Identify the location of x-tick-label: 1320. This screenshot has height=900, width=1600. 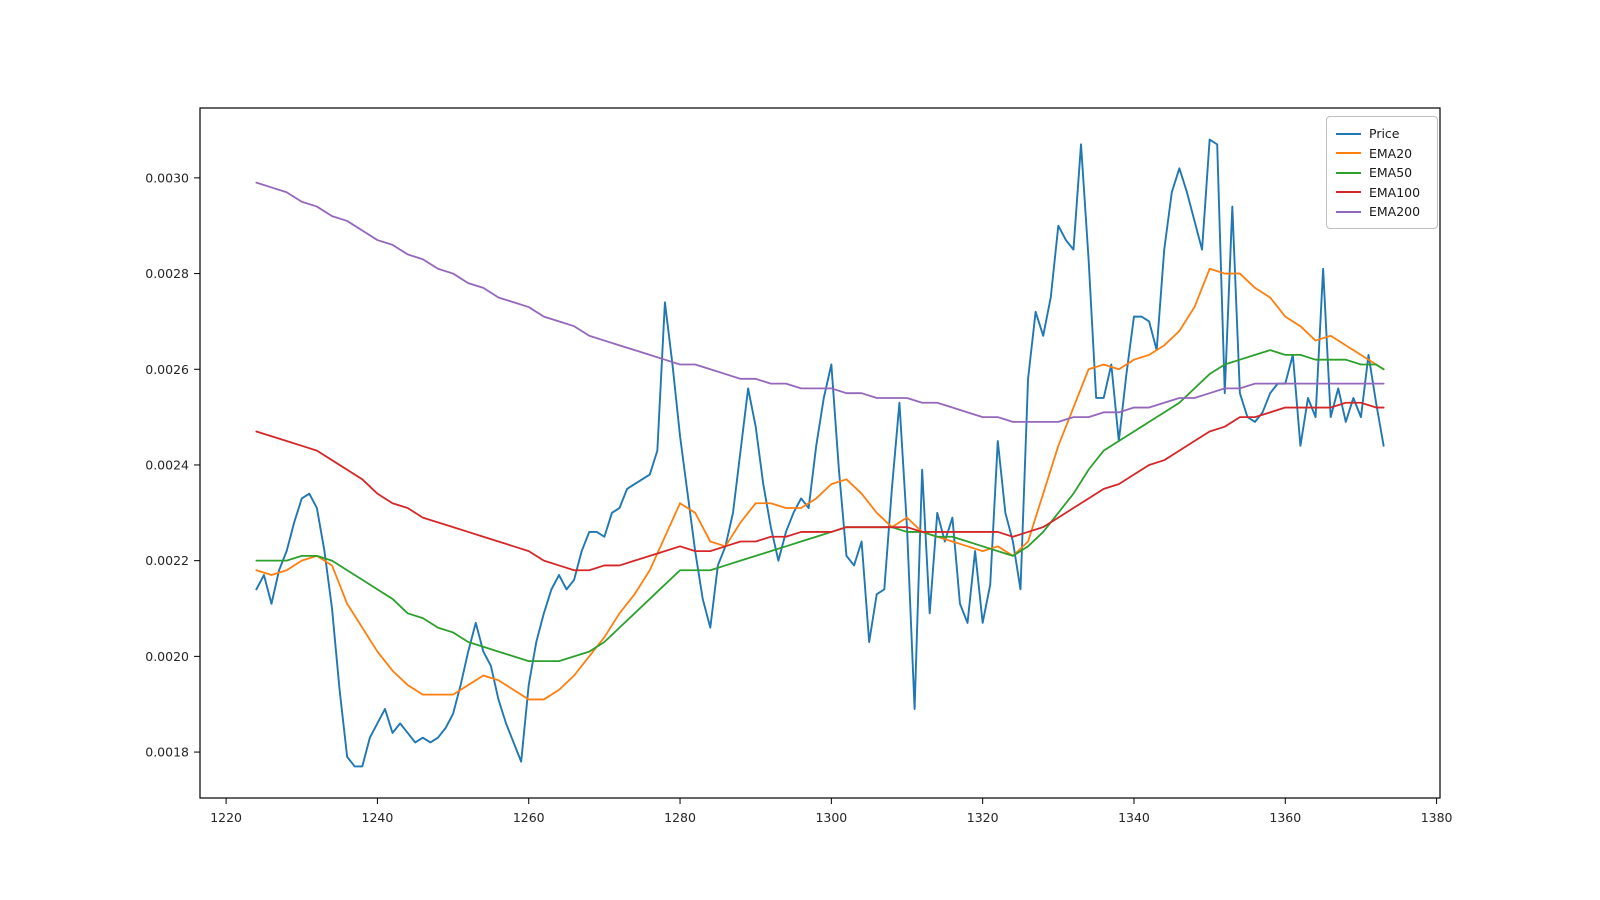
(983, 817).